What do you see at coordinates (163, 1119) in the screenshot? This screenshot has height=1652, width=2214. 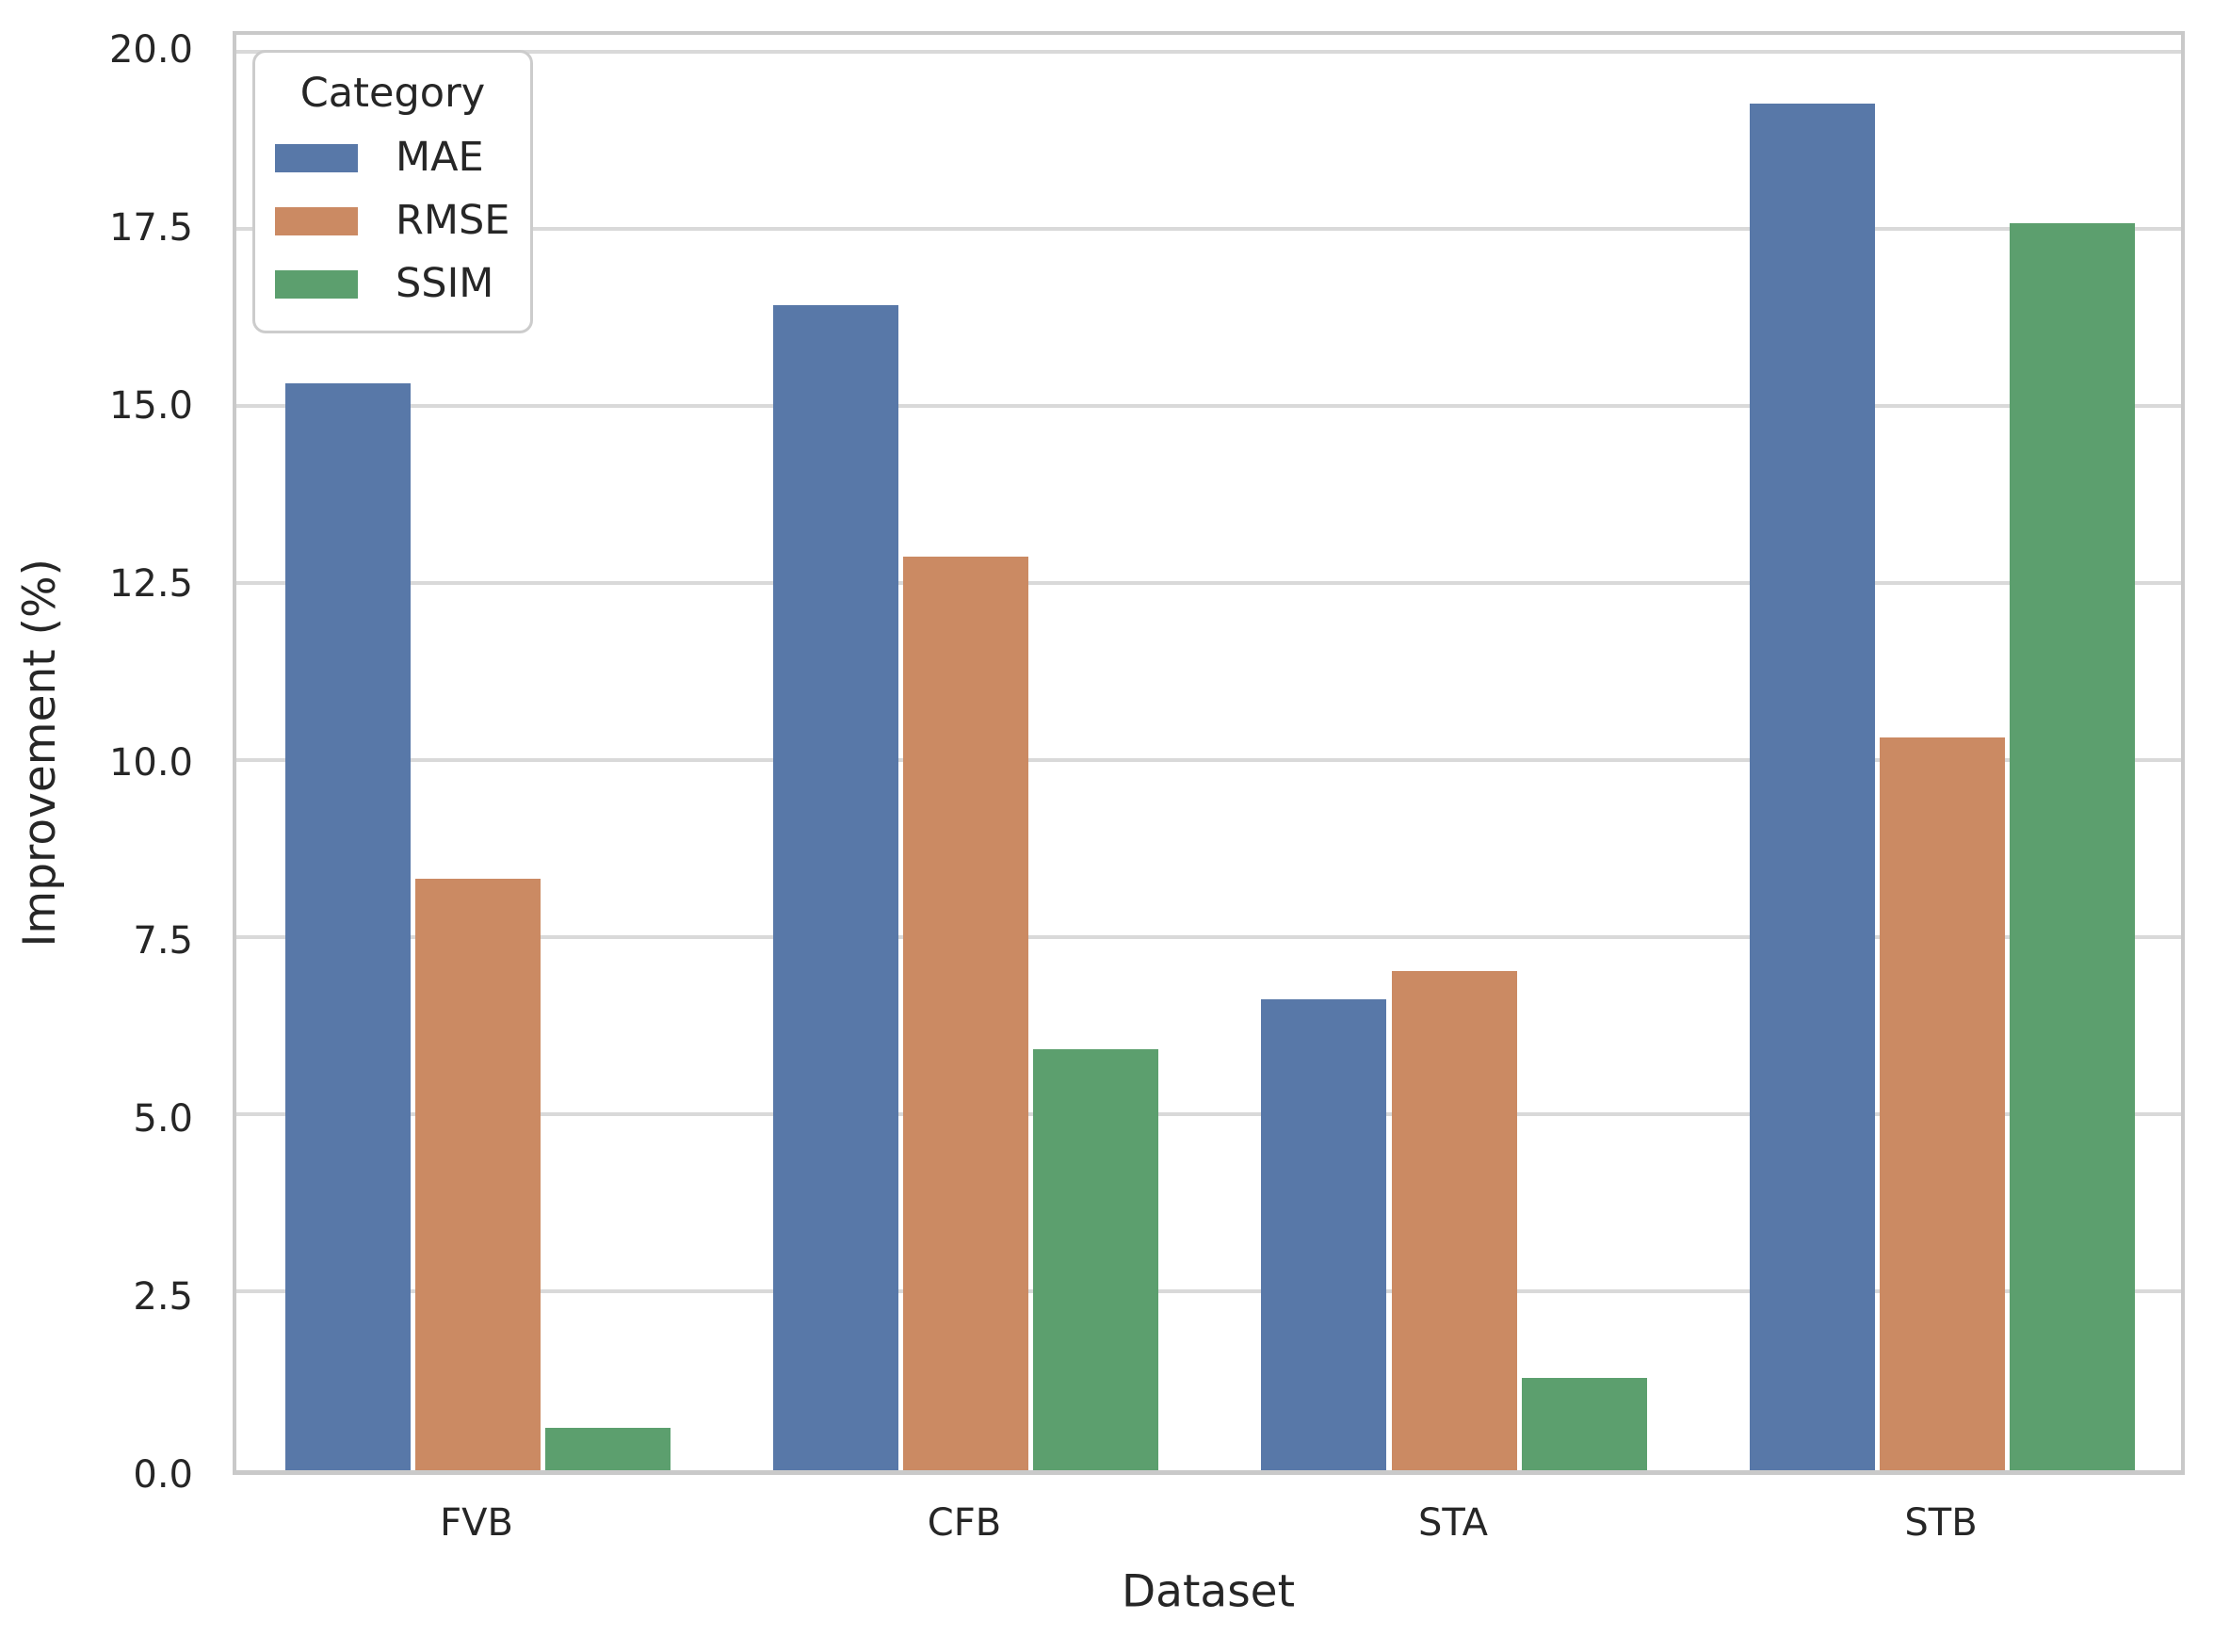 I see `y-tick-label: 5.0` at bounding box center [163, 1119].